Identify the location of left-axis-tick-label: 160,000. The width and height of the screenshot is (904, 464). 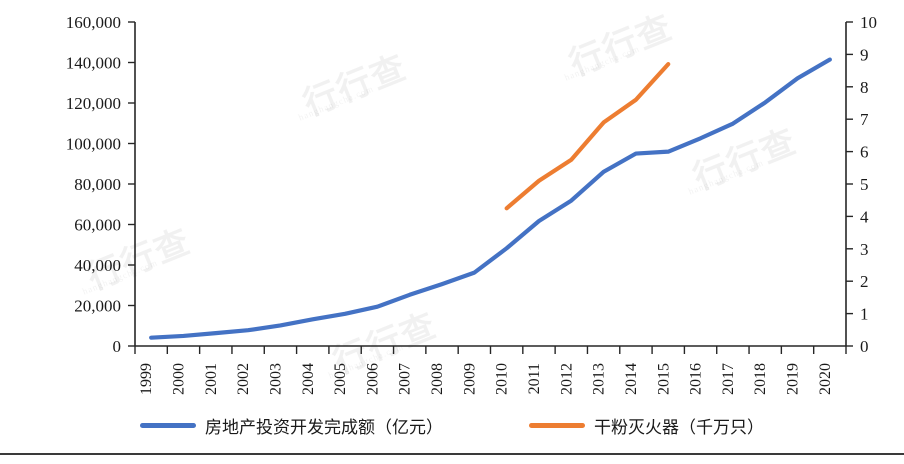
(93, 22).